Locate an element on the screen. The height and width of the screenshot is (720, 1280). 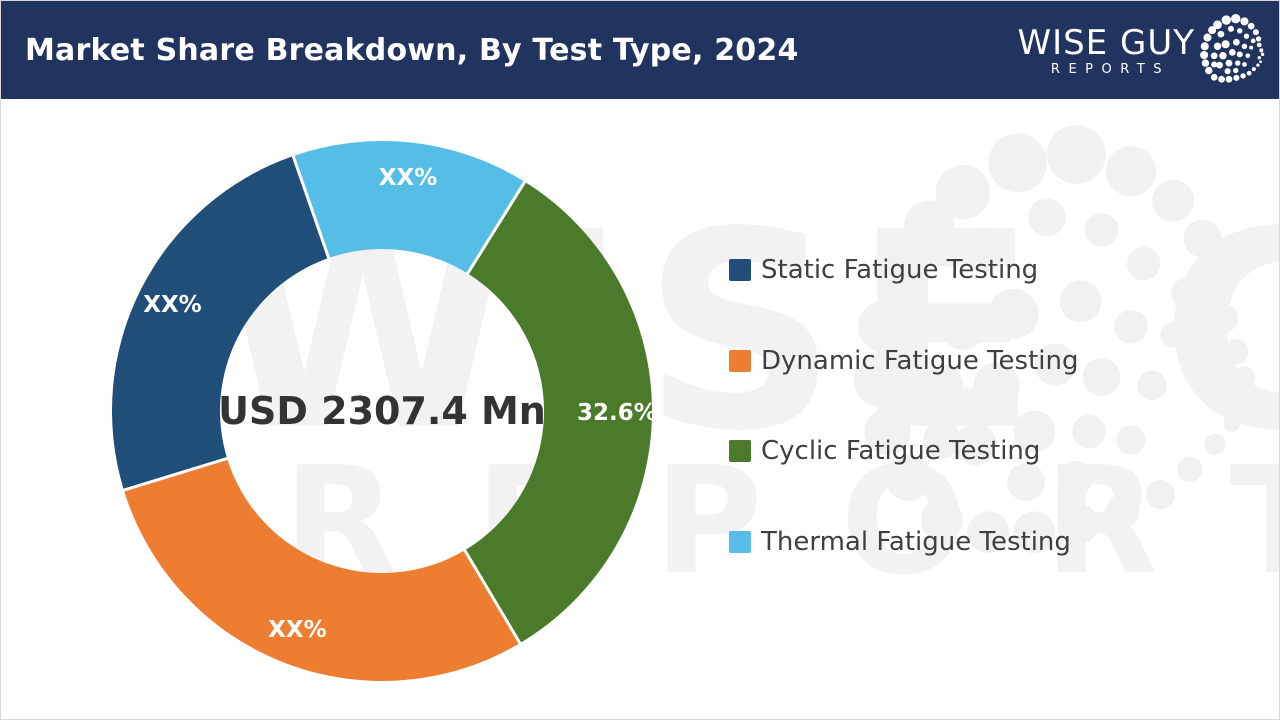
logo-subtitle: REPORTS is located at coordinates (1110, 69).